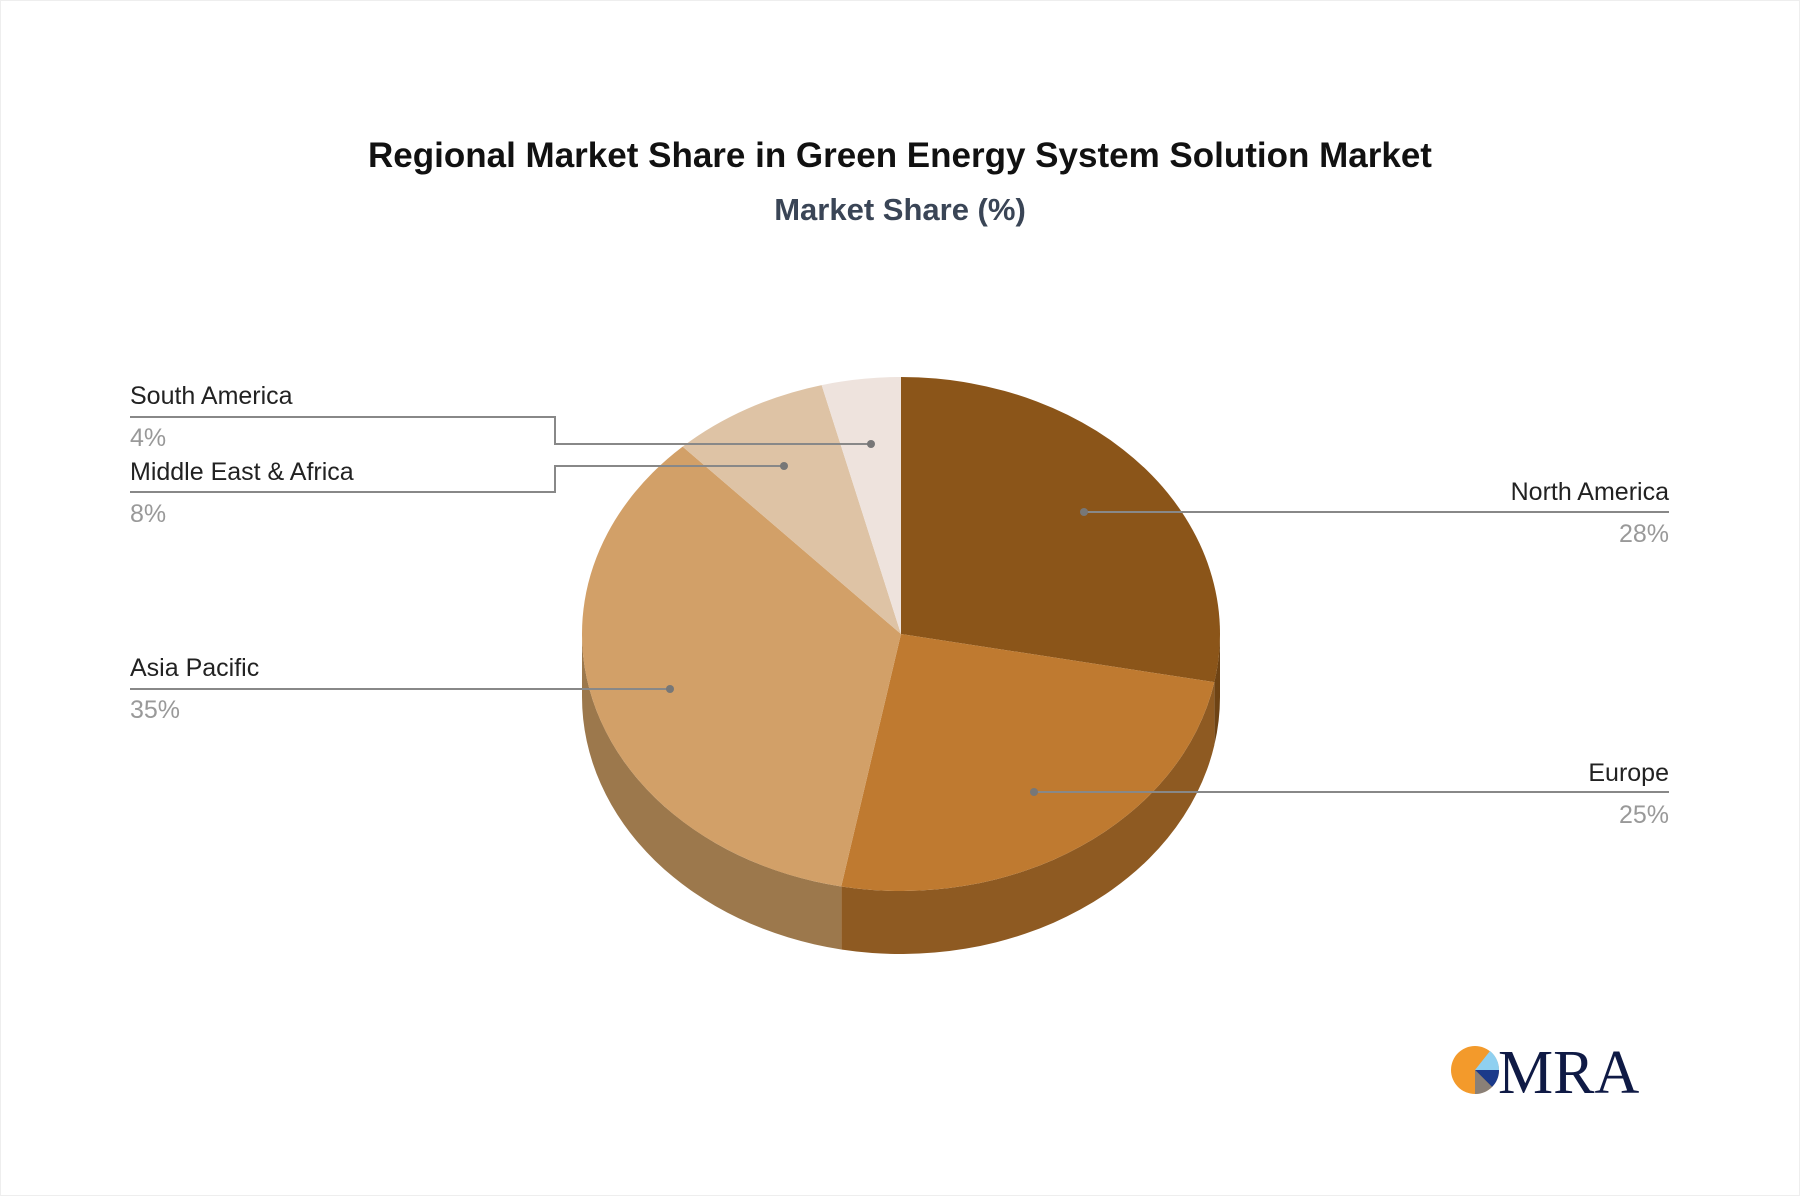 The height and width of the screenshot is (1196, 1800). I want to click on pct-asia-pacific: 35%, so click(155, 710).